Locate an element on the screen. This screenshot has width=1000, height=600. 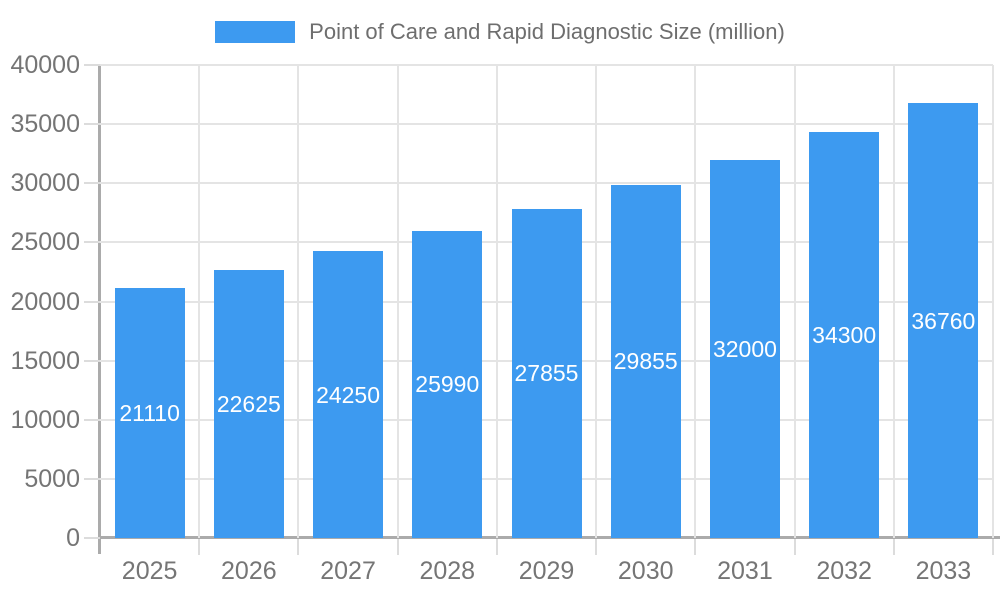
y-axis-label: 35000 is located at coordinates (45, 124).